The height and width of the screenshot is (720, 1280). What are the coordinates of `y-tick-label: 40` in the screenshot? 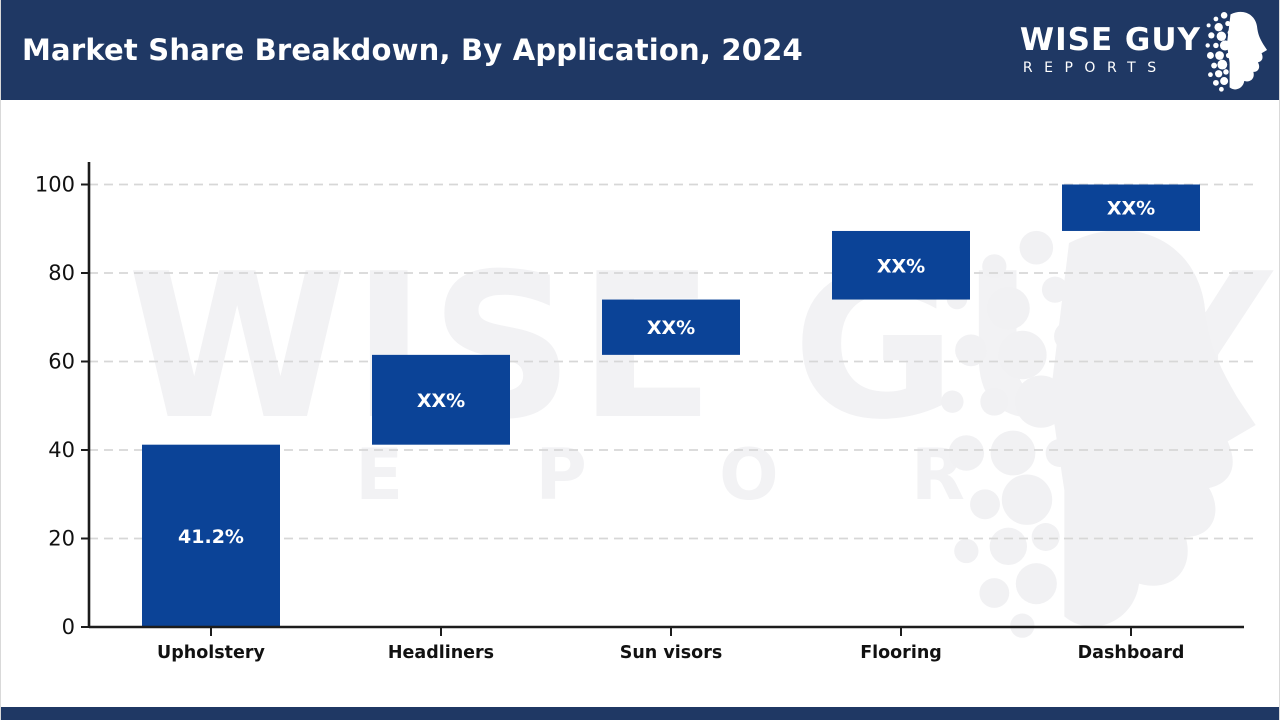 It's located at (61, 450).